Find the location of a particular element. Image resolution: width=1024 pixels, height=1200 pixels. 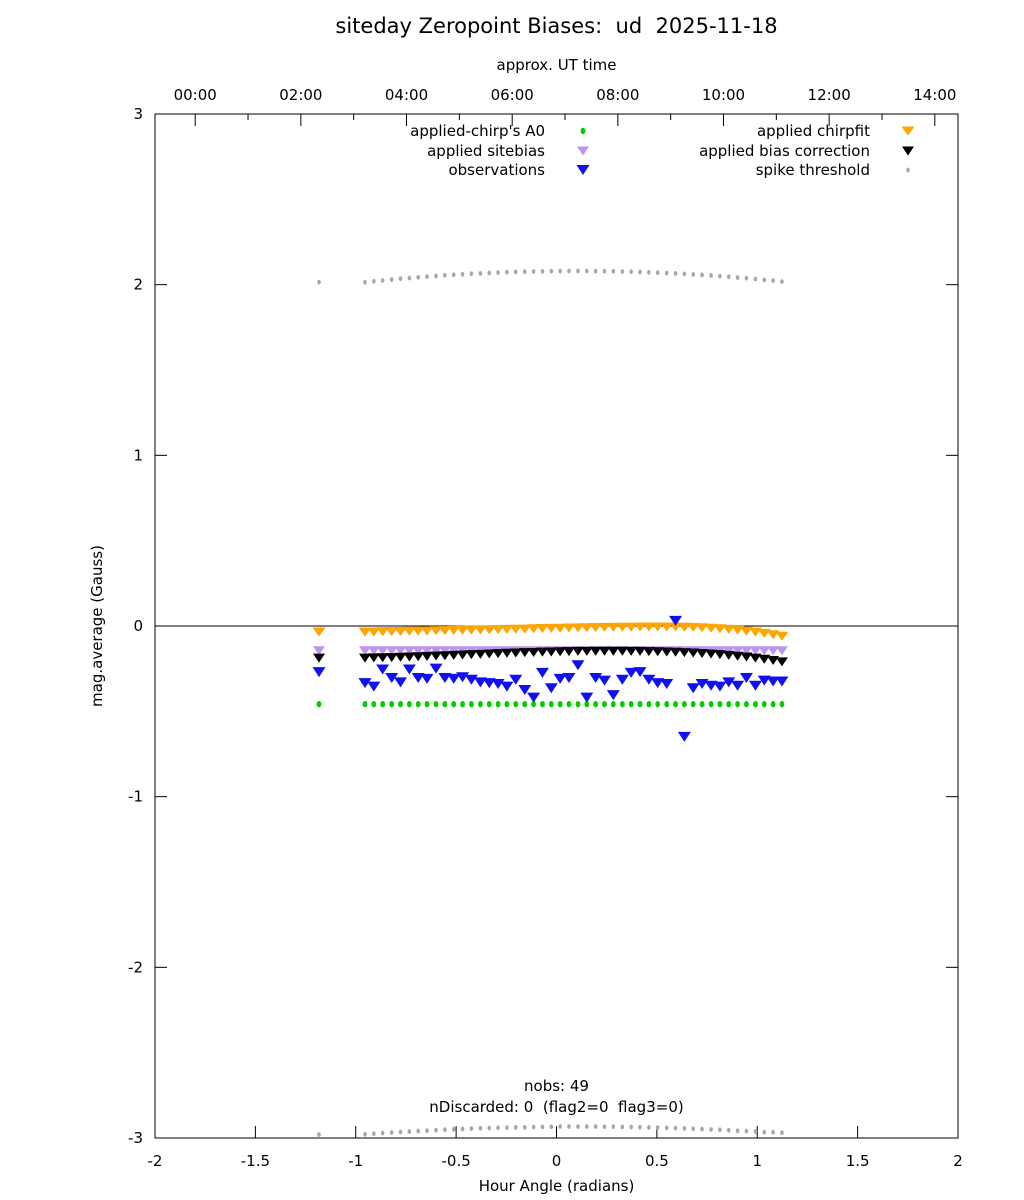

svg-text: -1.5 is located at coordinates (255, 1161).